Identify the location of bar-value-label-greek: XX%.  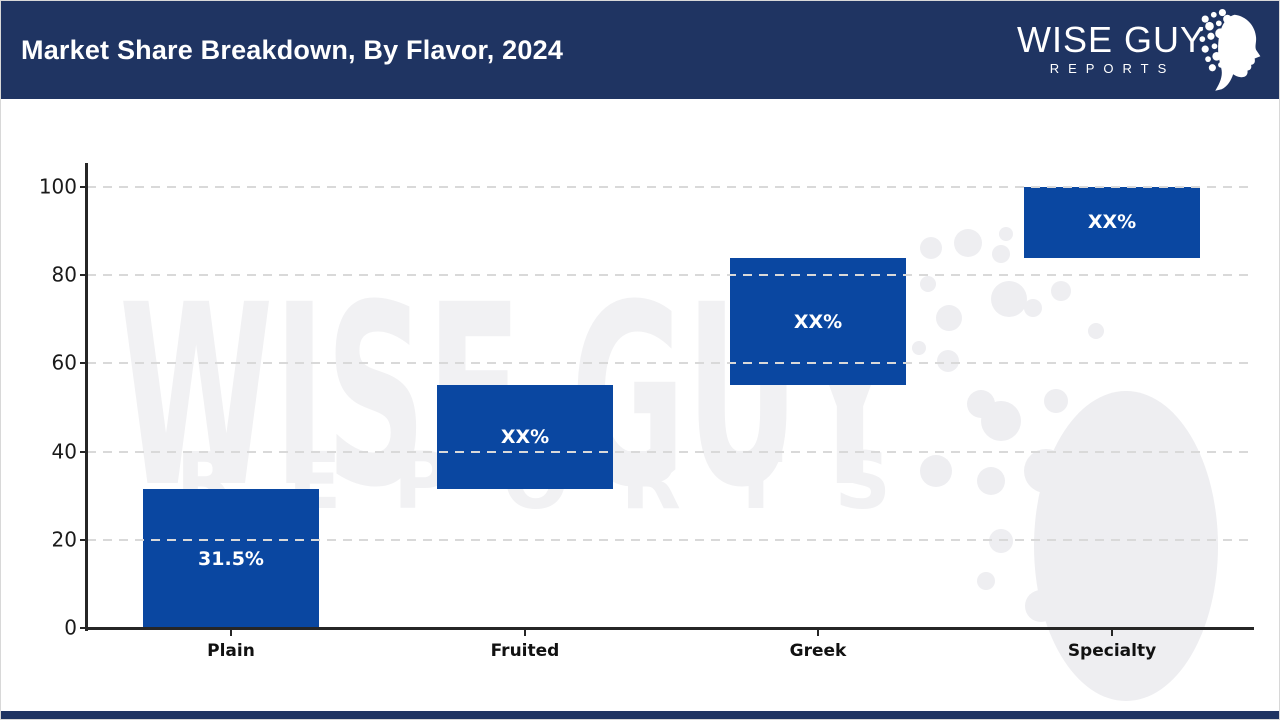
(818, 321).